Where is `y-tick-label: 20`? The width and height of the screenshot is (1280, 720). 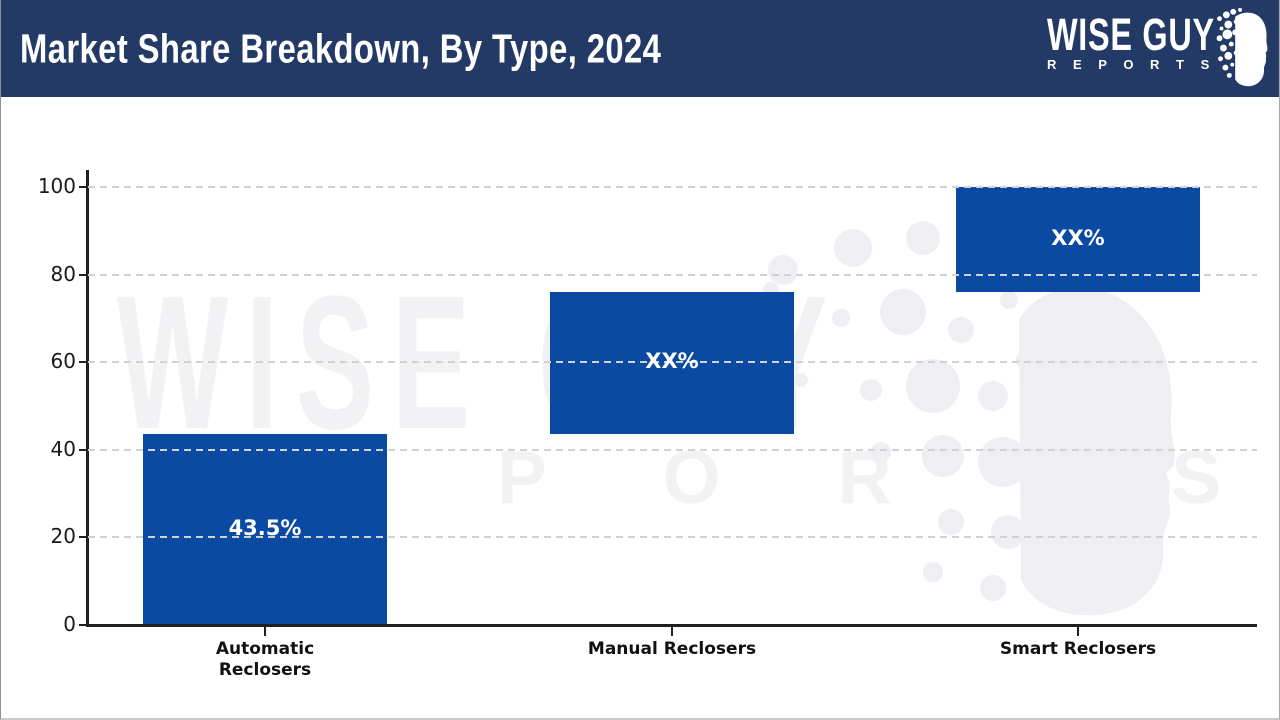 y-tick-label: 20 is located at coordinates (63, 536).